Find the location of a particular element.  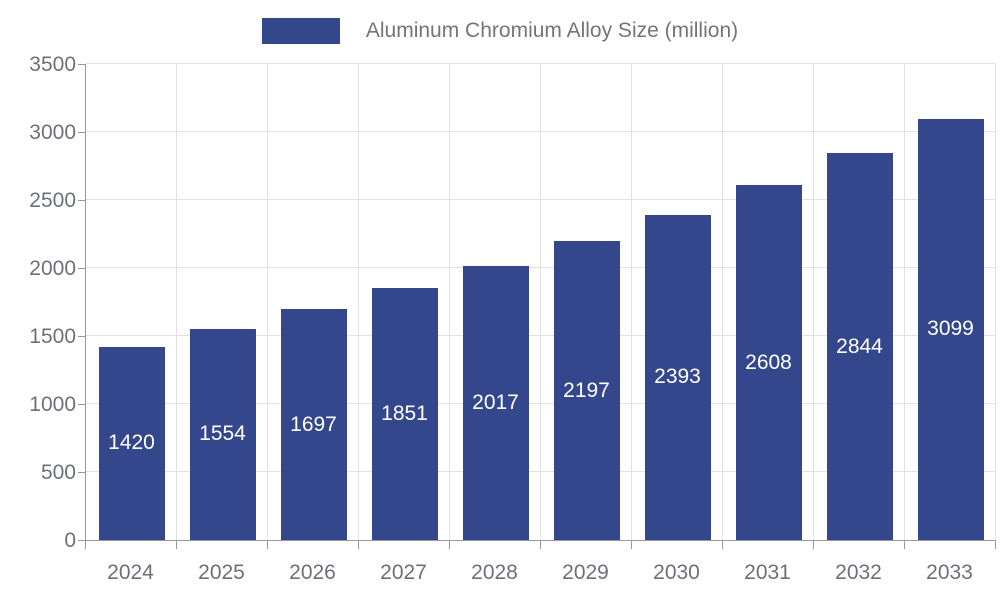

x-axis-label: 2024 is located at coordinates (130, 572).